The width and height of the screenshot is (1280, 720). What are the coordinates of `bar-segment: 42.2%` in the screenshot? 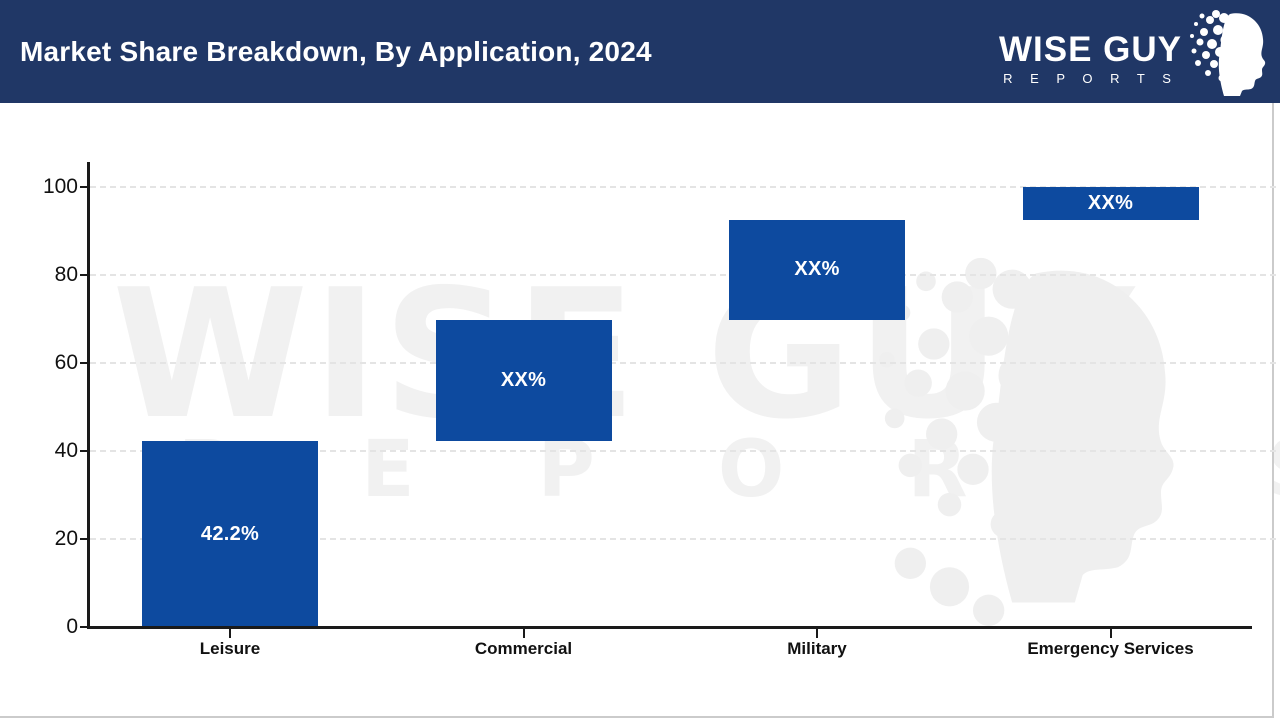 It's located at (230, 534).